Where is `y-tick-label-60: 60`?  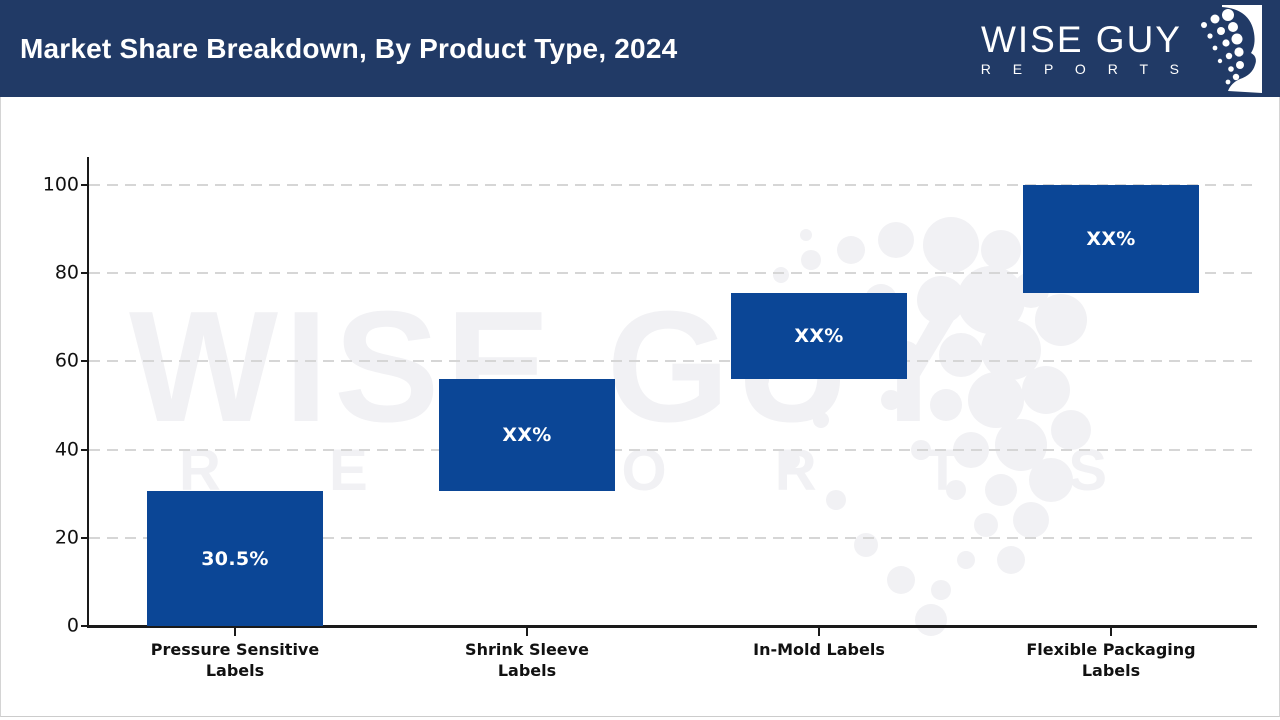
y-tick-label-60: 60 is located at coordinates (66, 360).